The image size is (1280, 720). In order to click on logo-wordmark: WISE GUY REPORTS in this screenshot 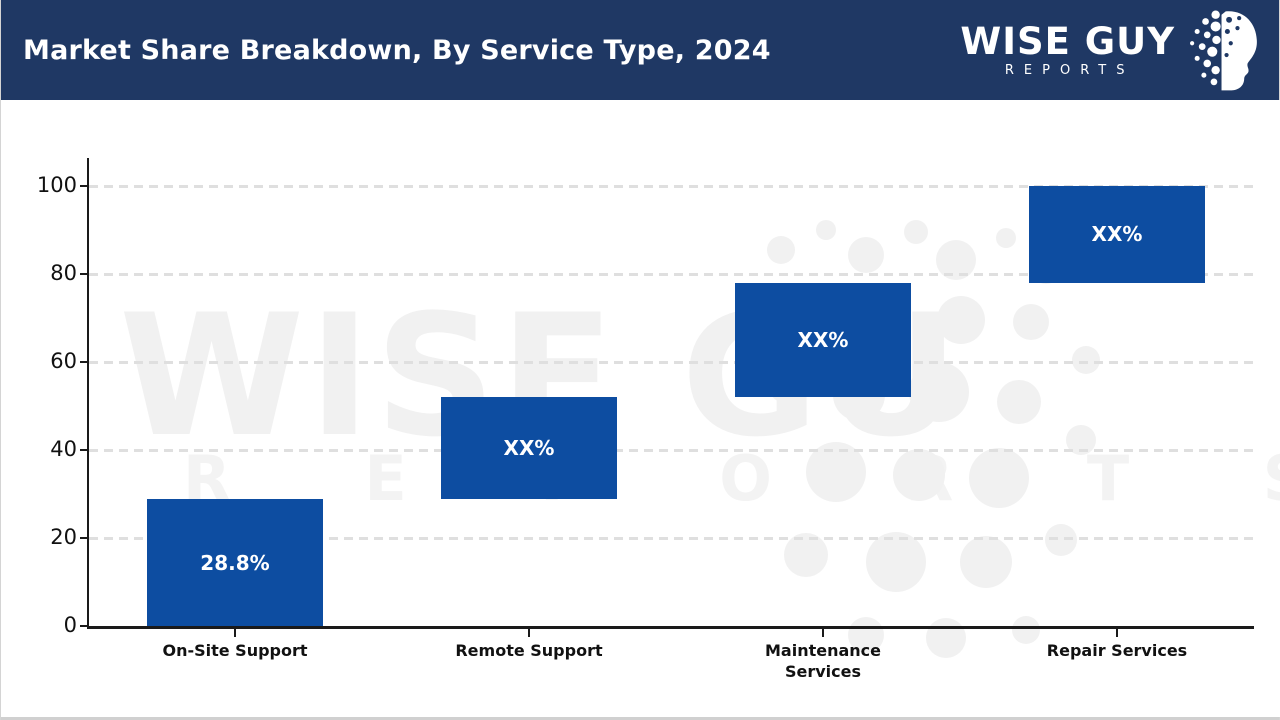, I will do `click(1067, 50)`.